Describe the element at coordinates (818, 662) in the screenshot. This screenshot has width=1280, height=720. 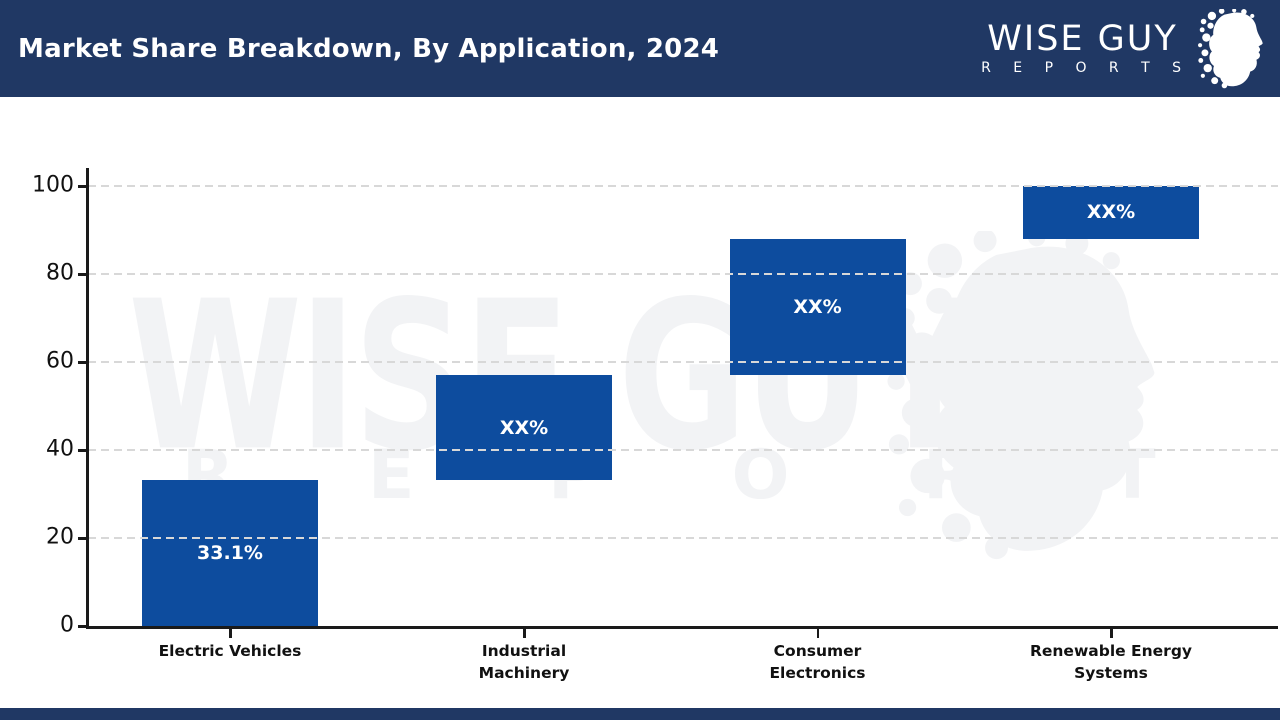
I see `category-label-consumer-electronics: Consumer Electronics` at that location.